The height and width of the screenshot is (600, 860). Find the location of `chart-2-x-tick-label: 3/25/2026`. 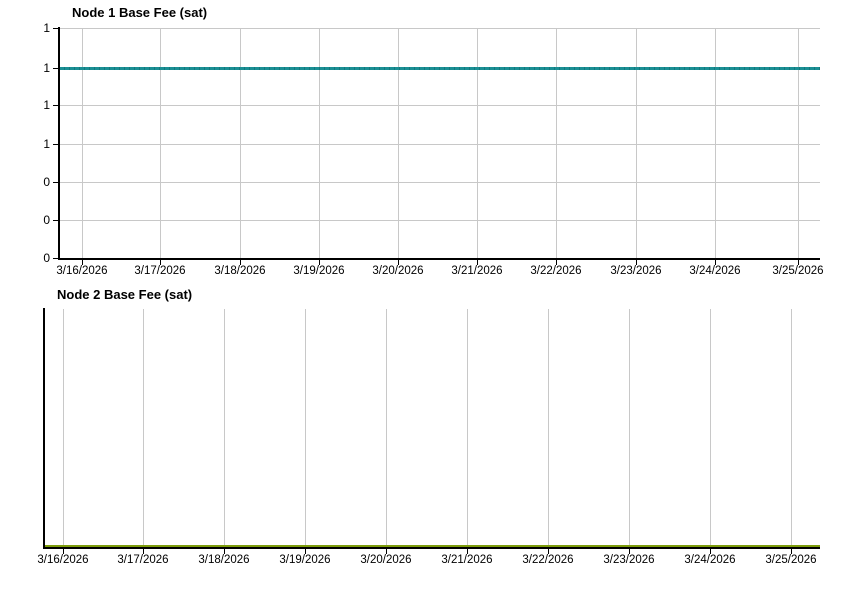

chart-2-x-tick-label: 3/25/2026 is located at coordinates (791, 560).